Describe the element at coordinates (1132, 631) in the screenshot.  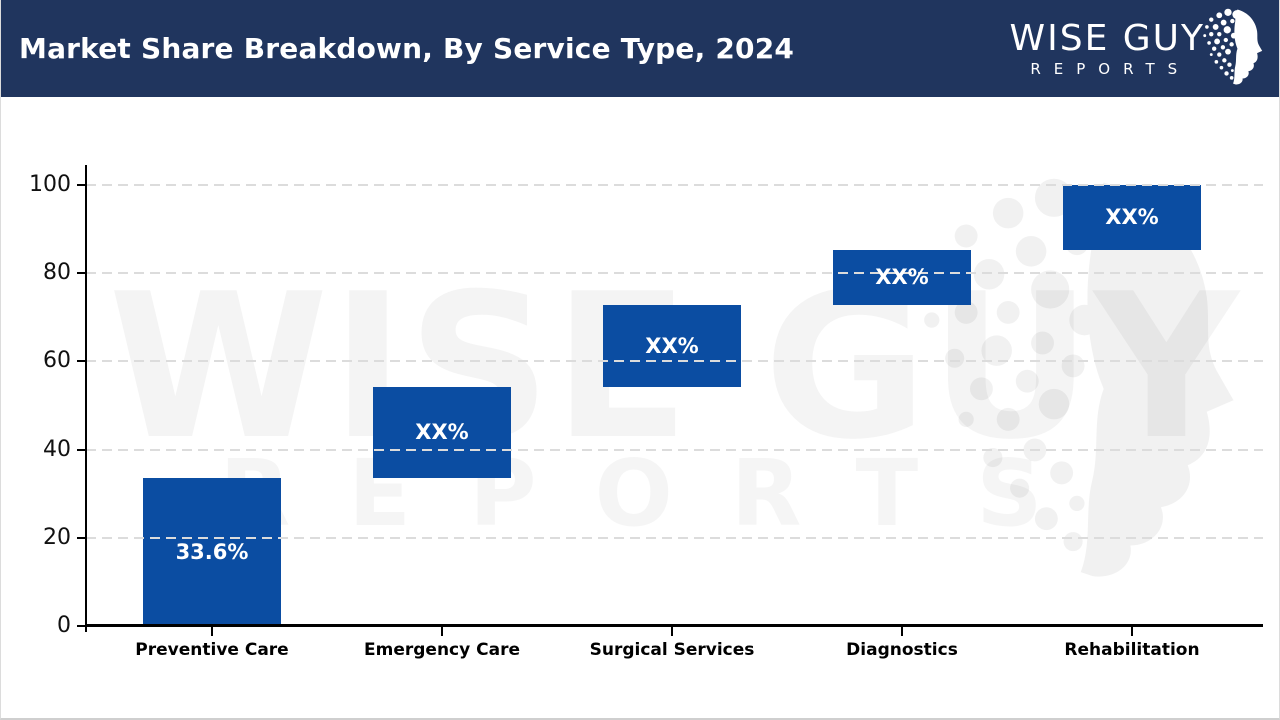
I see `x-tick-rehabilitation` at that location.